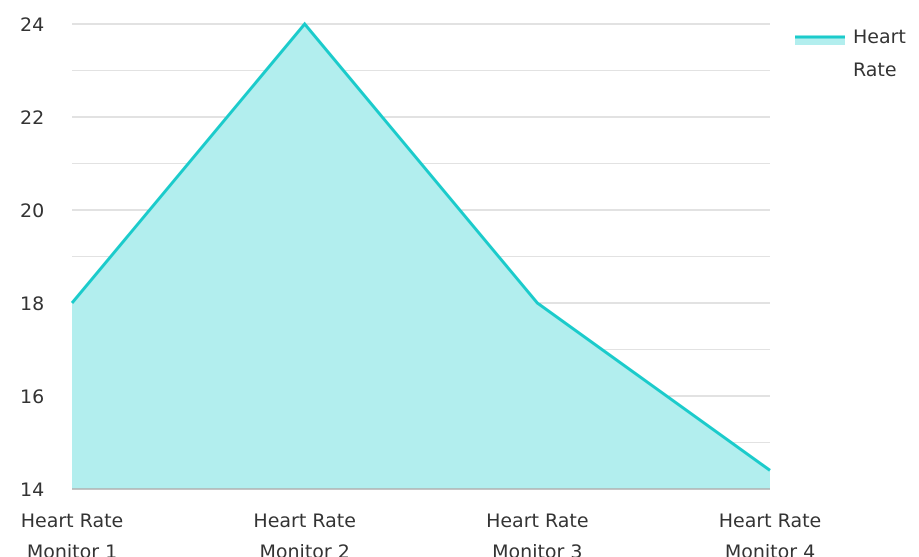 The height and width of the screenshot is (557, 919). What do you see at coordinates (32, 211) in the screenshot?
I see `y-tick-label: 20` at bounding box center [32, 211].